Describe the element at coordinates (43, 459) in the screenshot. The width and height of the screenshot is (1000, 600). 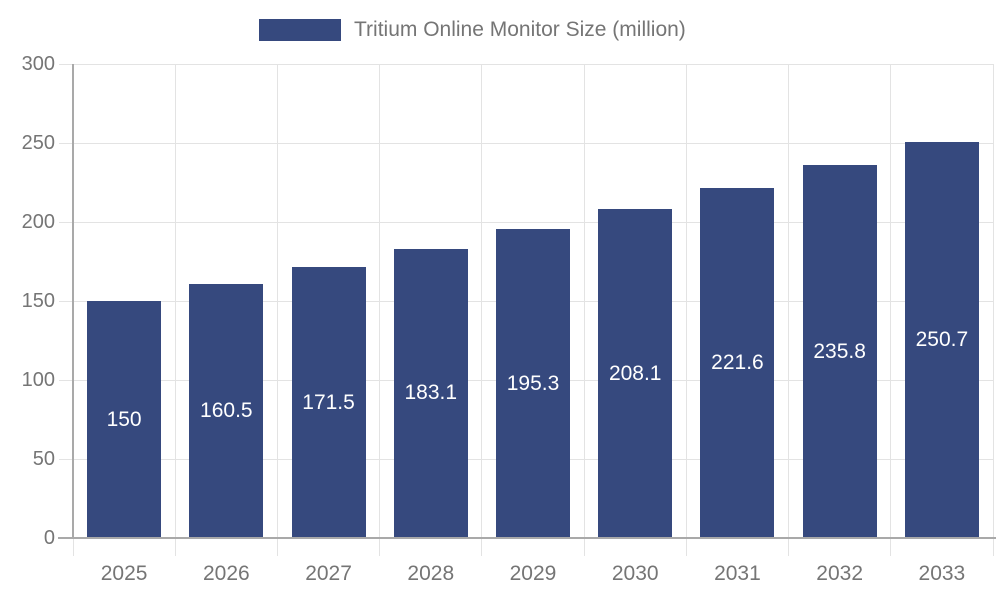
I see `y-tick-label: 50` at that location.